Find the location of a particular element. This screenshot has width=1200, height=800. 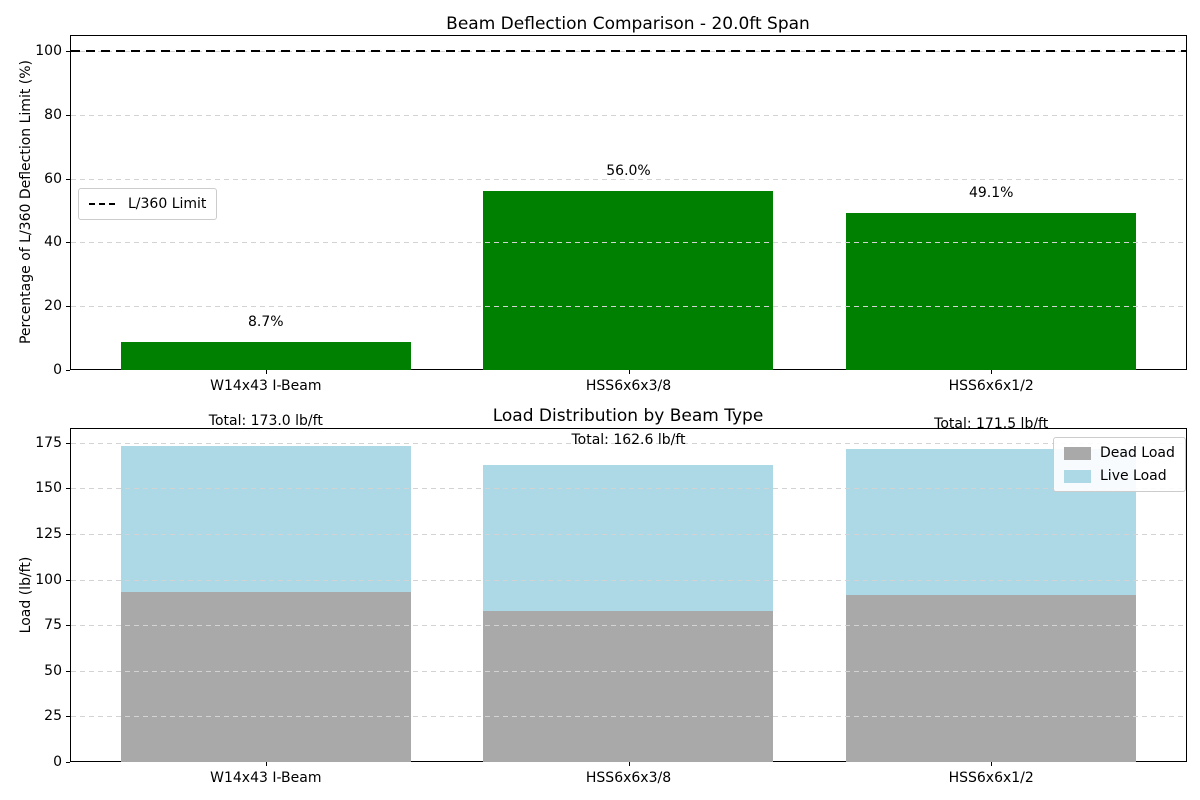

tick-label-y: 125 is located at coordinates (48, 533).